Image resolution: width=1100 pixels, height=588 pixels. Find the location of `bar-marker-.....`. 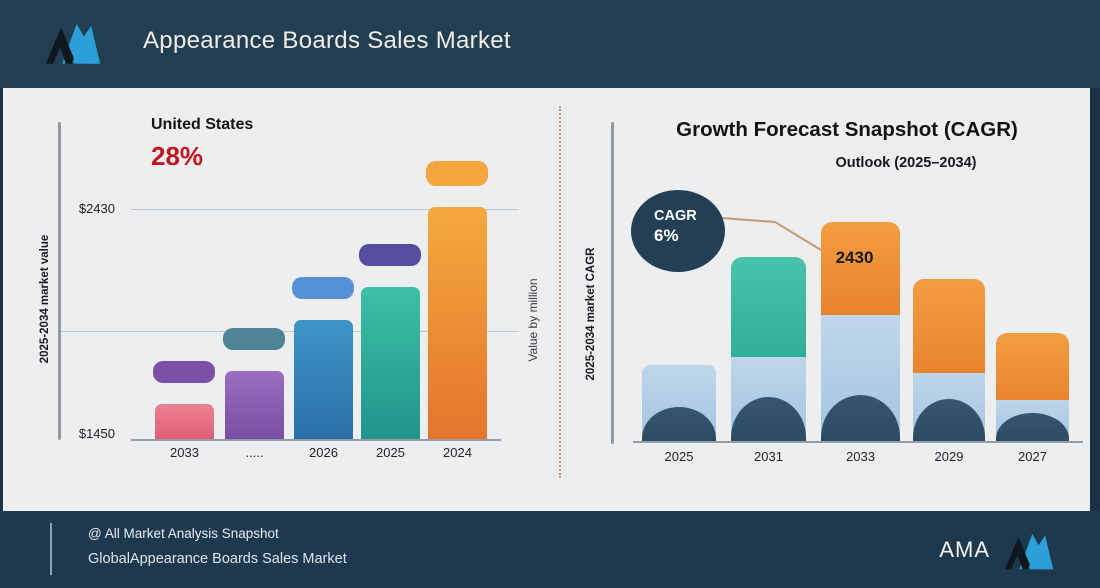

bar-marker-..... is located at coordinates (254, 339).